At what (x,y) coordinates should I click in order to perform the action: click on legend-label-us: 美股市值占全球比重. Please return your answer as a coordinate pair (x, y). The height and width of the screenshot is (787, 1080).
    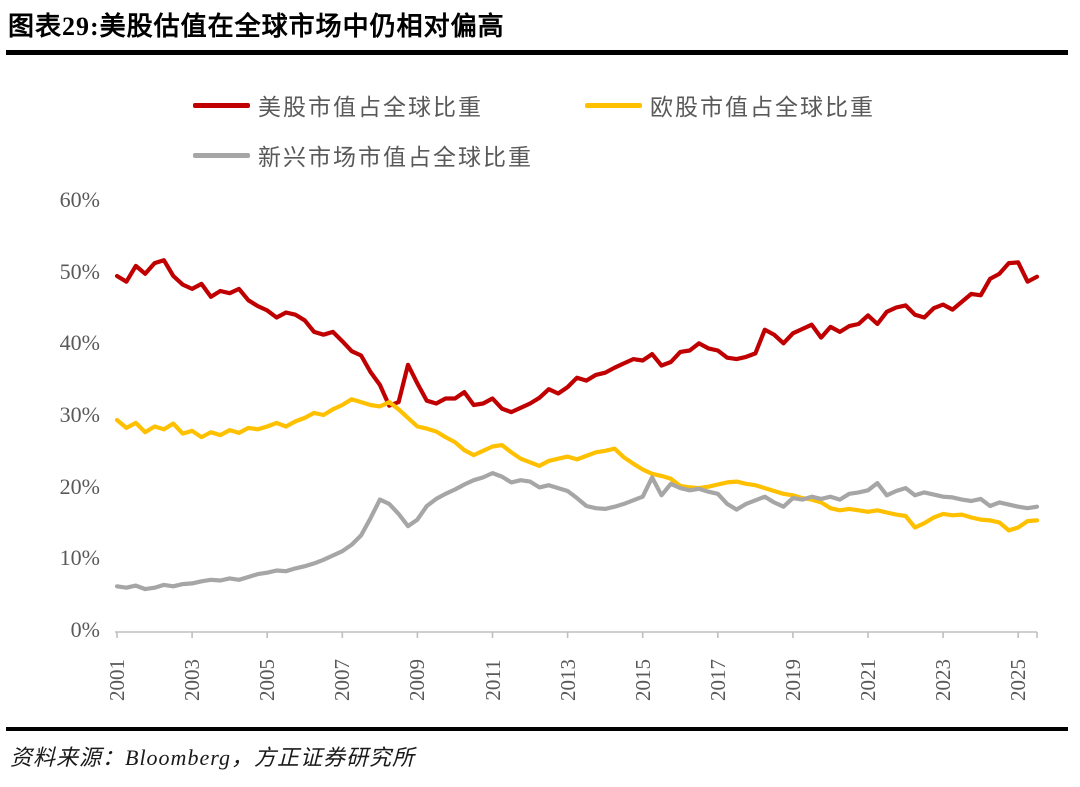
    Looking at the image, I should click on (370, 107).